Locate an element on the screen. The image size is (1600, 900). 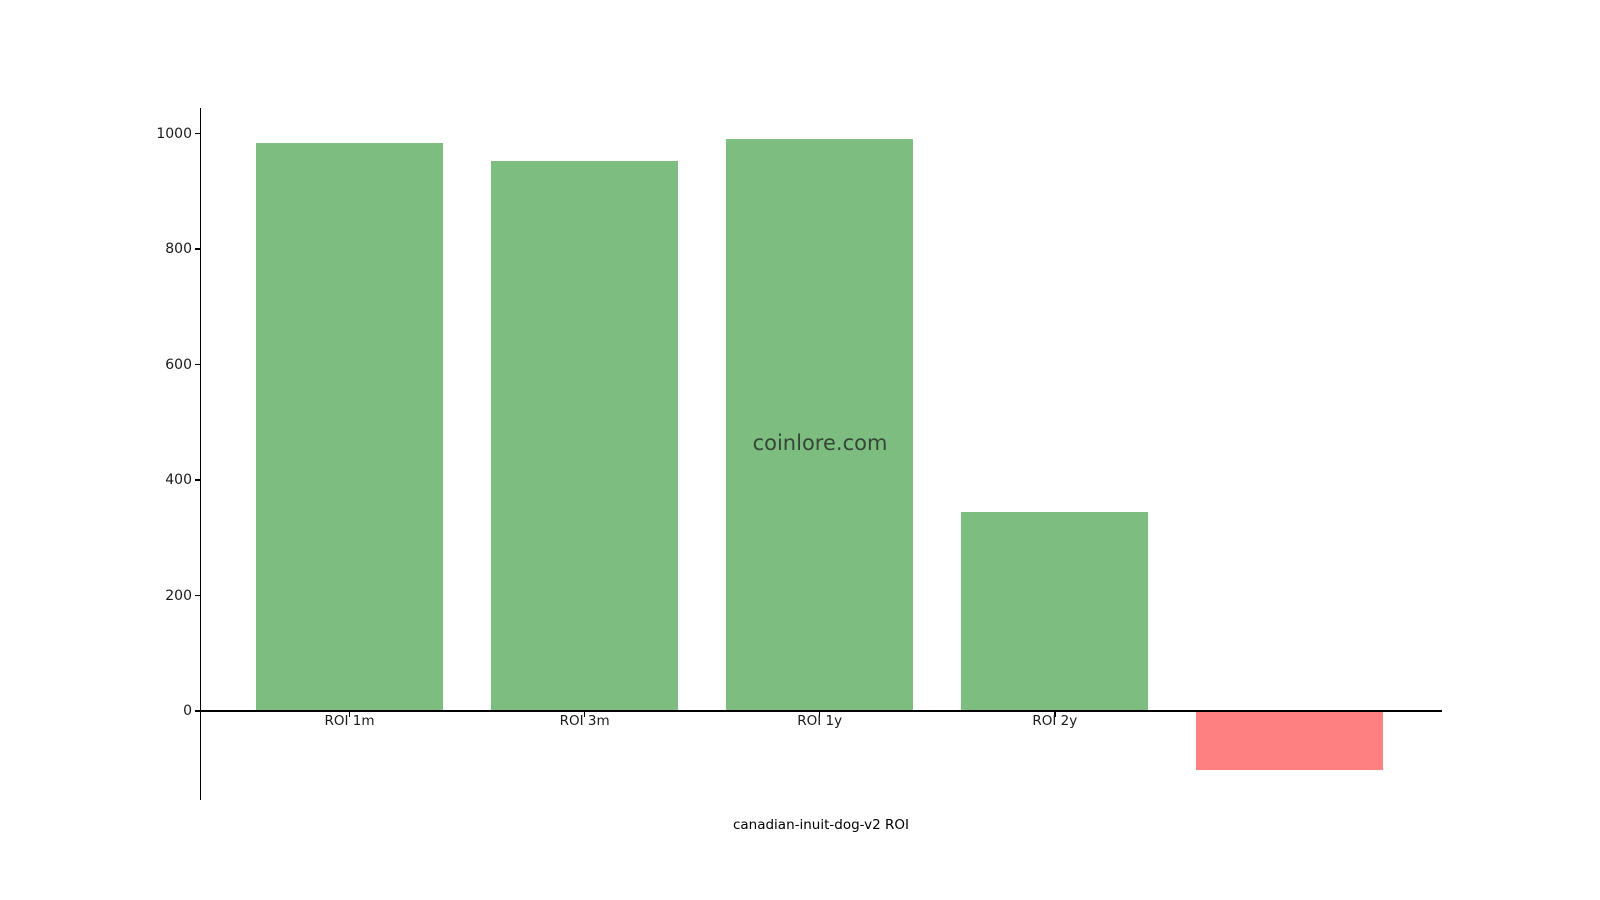
bar-roi-3m is located at coordinates (585, 436).